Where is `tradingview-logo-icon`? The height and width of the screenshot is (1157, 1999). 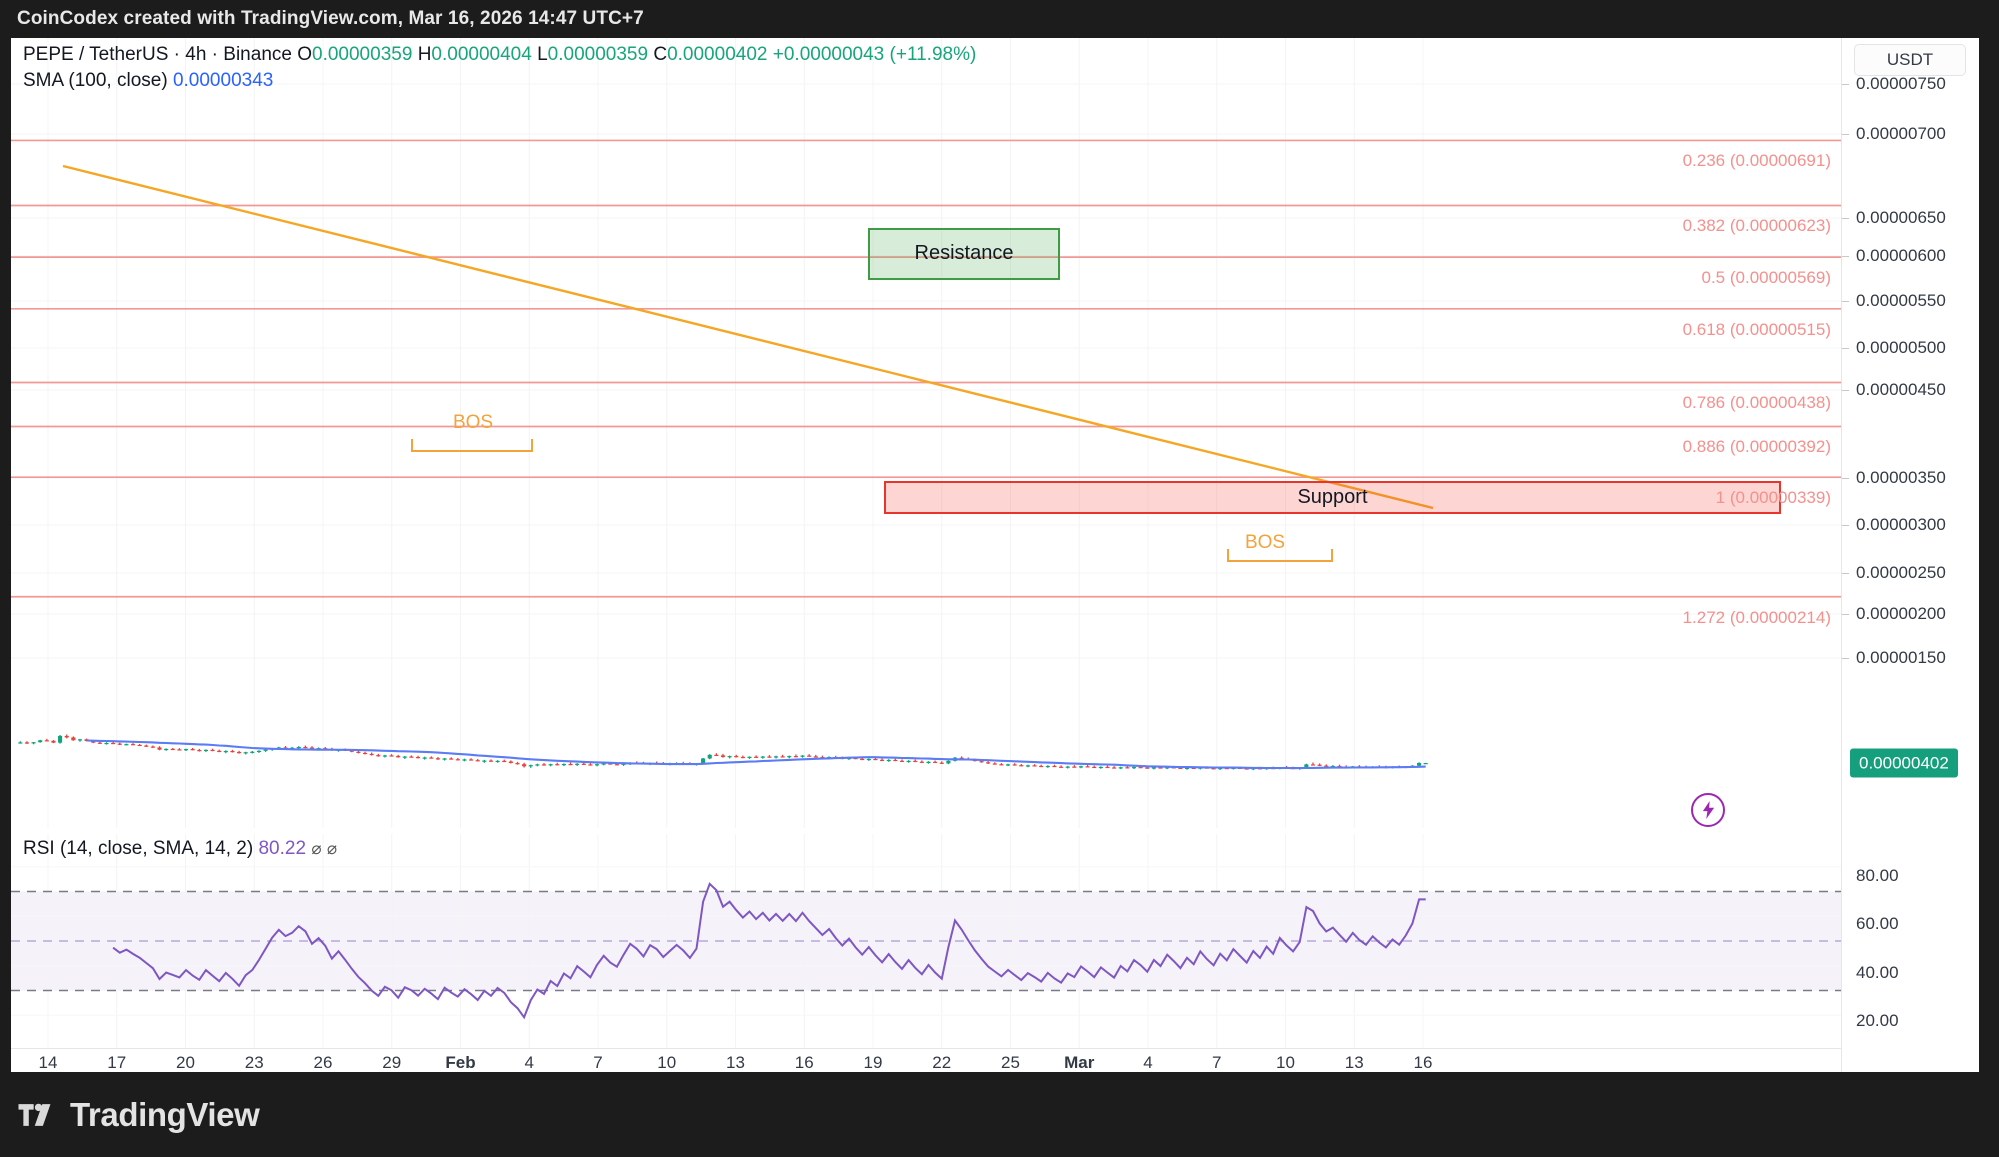 tradingview-logo-icon is located at coordinates (38, 1115).